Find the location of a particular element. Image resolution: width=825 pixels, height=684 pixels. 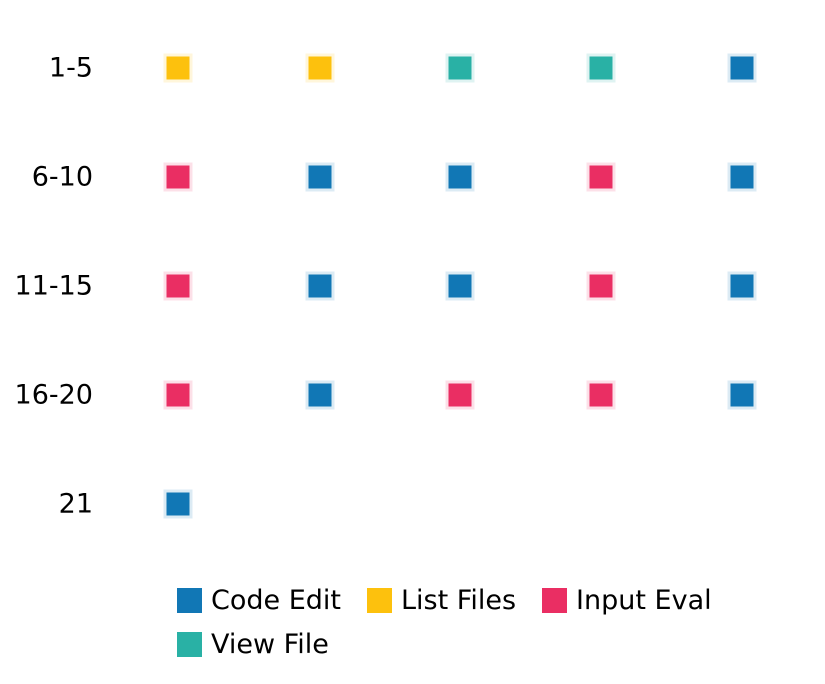

legend-row: View File is located at coordinates (444, 644).